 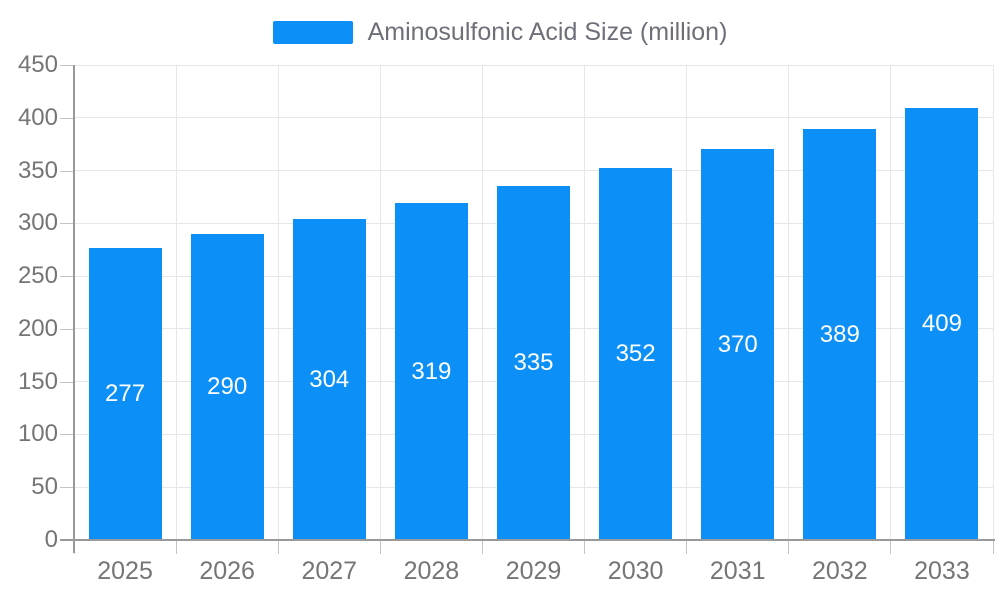 I want to click on y-axis-label: 450, so click(x=37, y=64).